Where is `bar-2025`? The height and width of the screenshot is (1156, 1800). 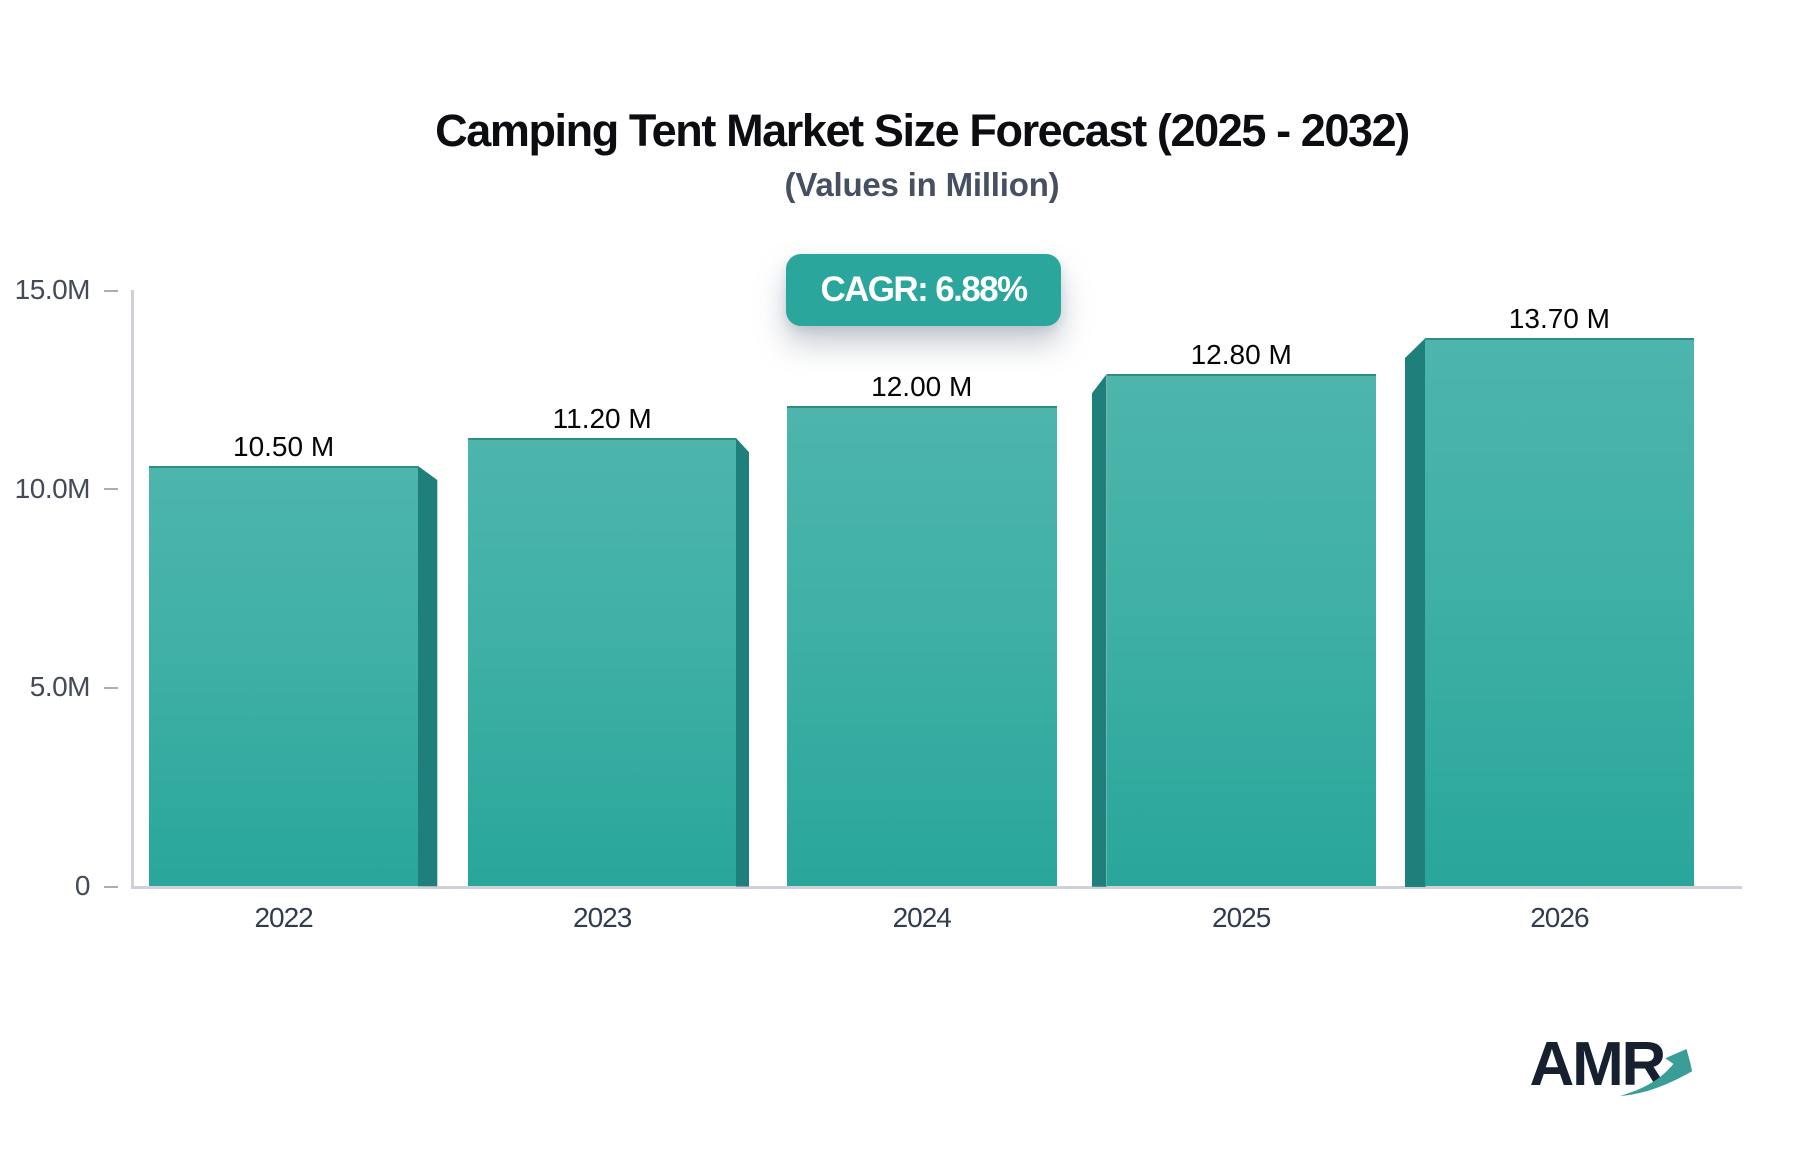 bar-2025 is located at coordinates (1241, 630).